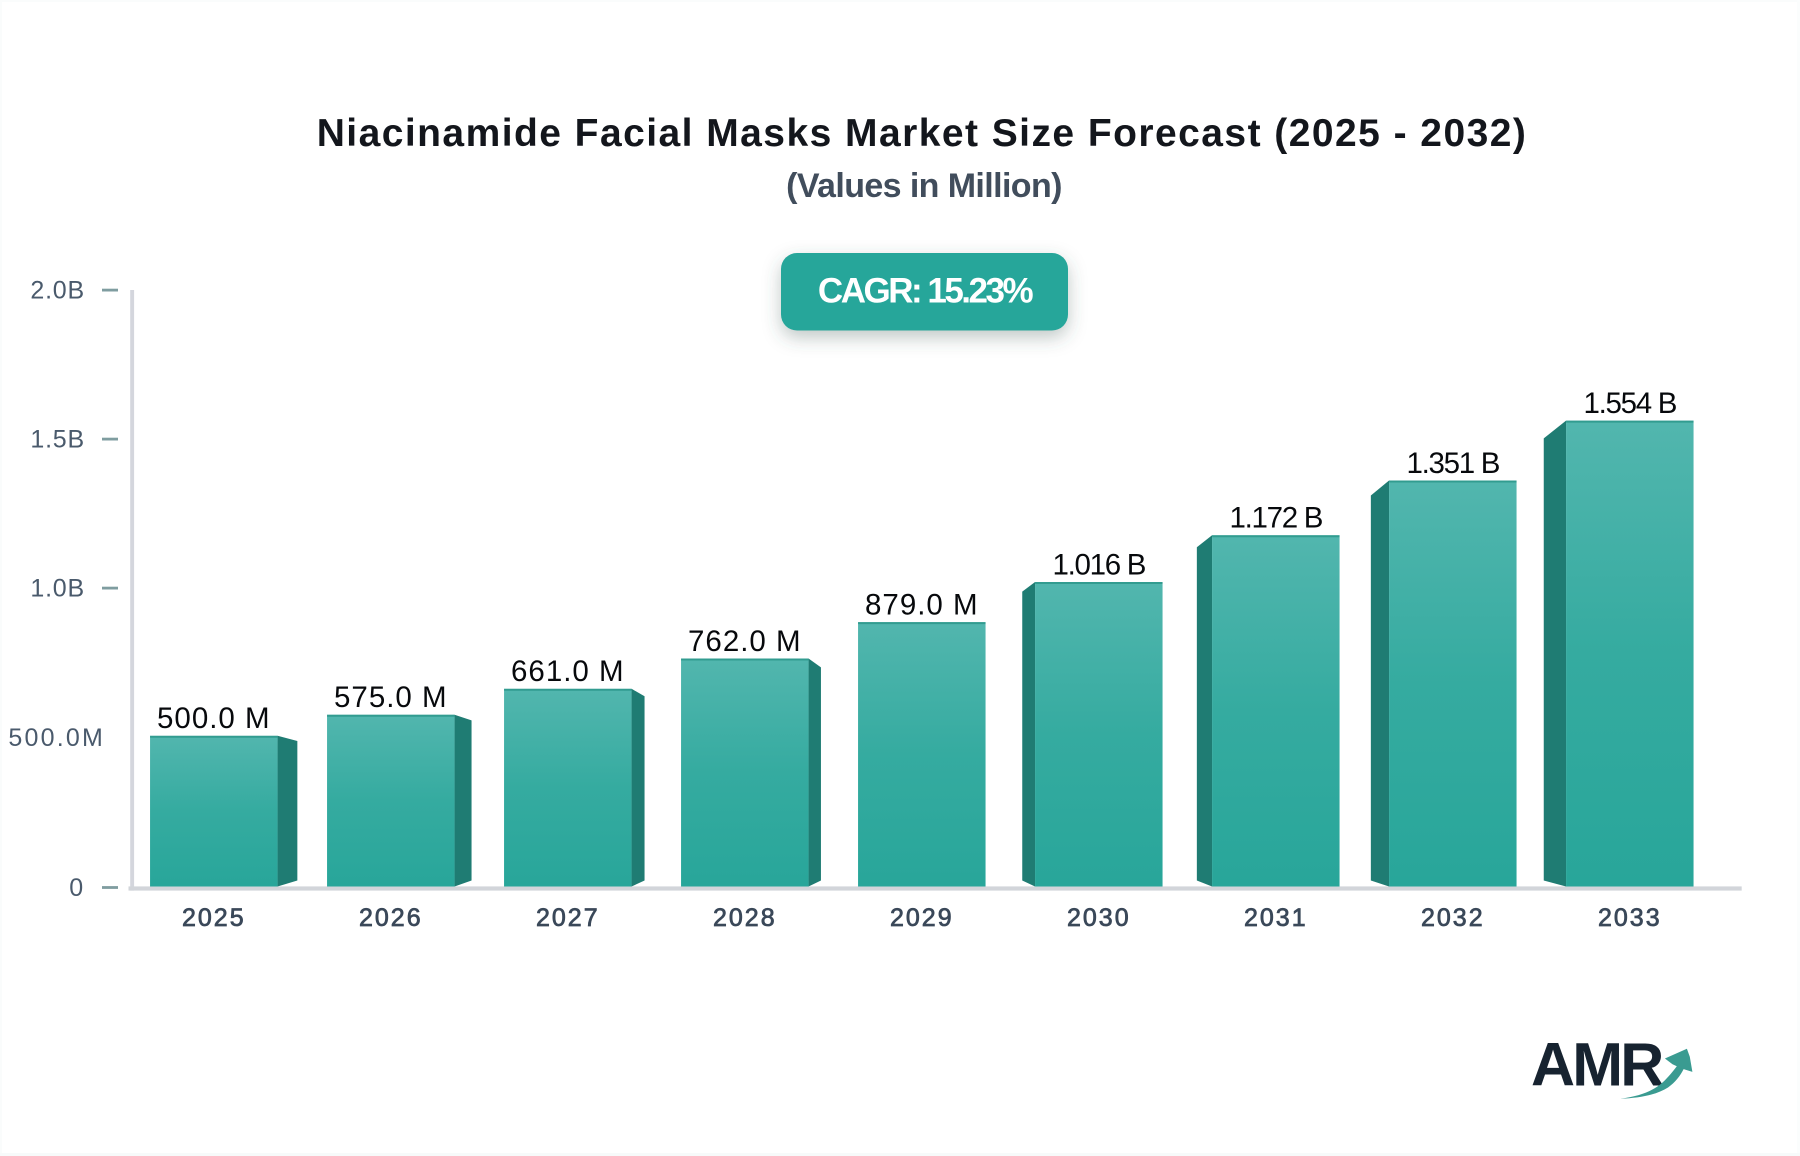 The height and width of the screenshot is (1156, 1800). I want to click on svg-text: 1.5B, so click(57, 440).